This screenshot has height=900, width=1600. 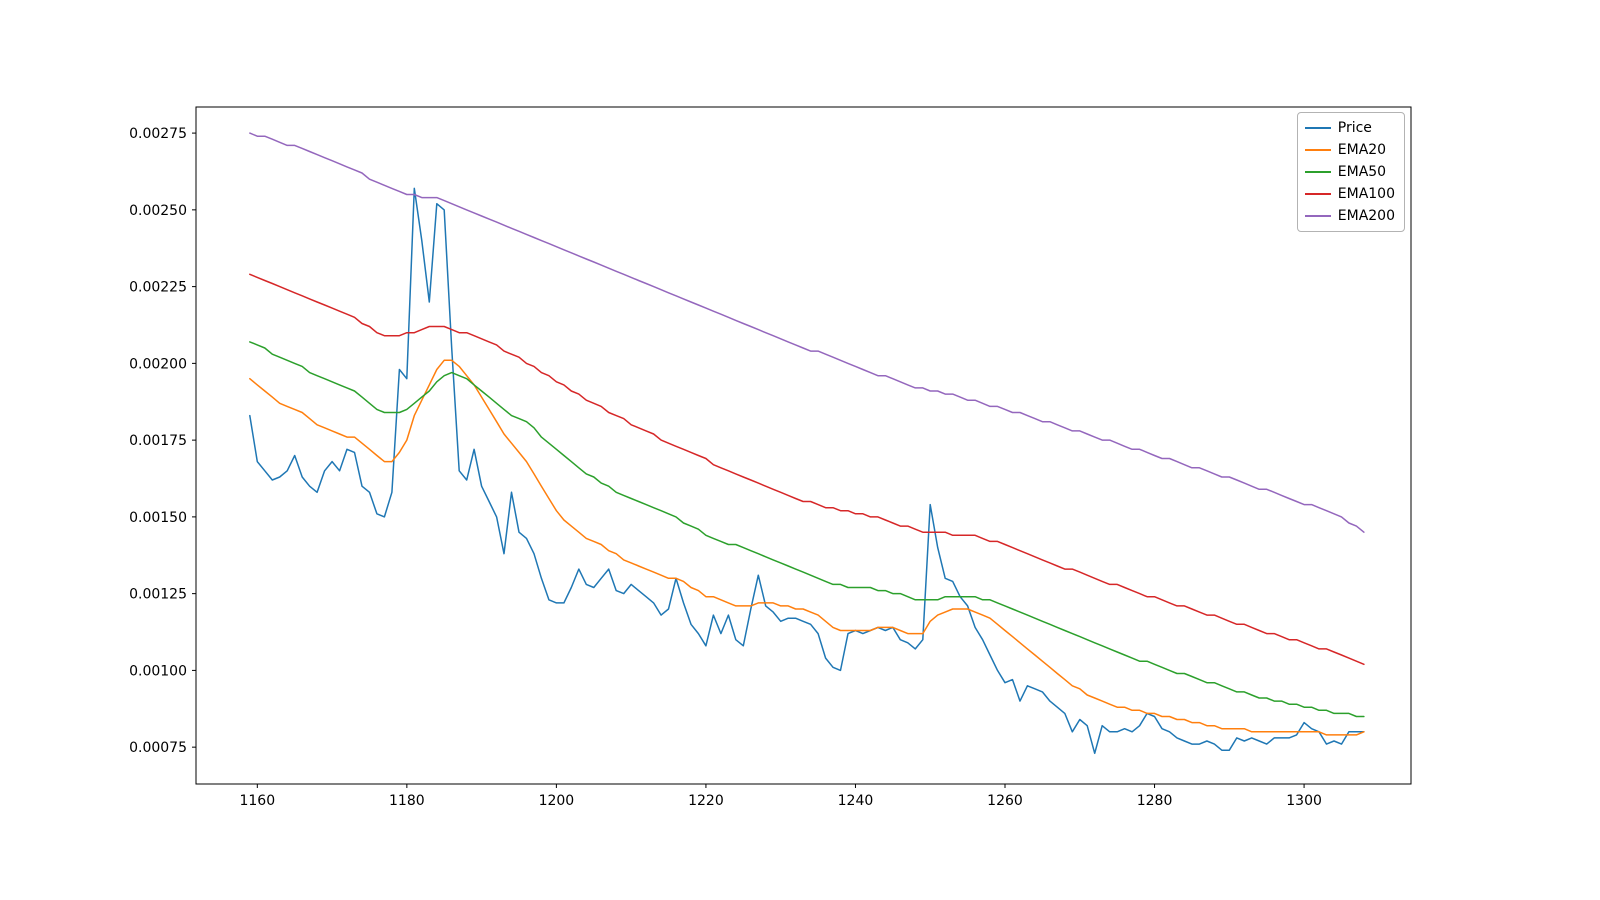 I want to click on y-tick-label: 0.00275, so click(x=158, y=134).